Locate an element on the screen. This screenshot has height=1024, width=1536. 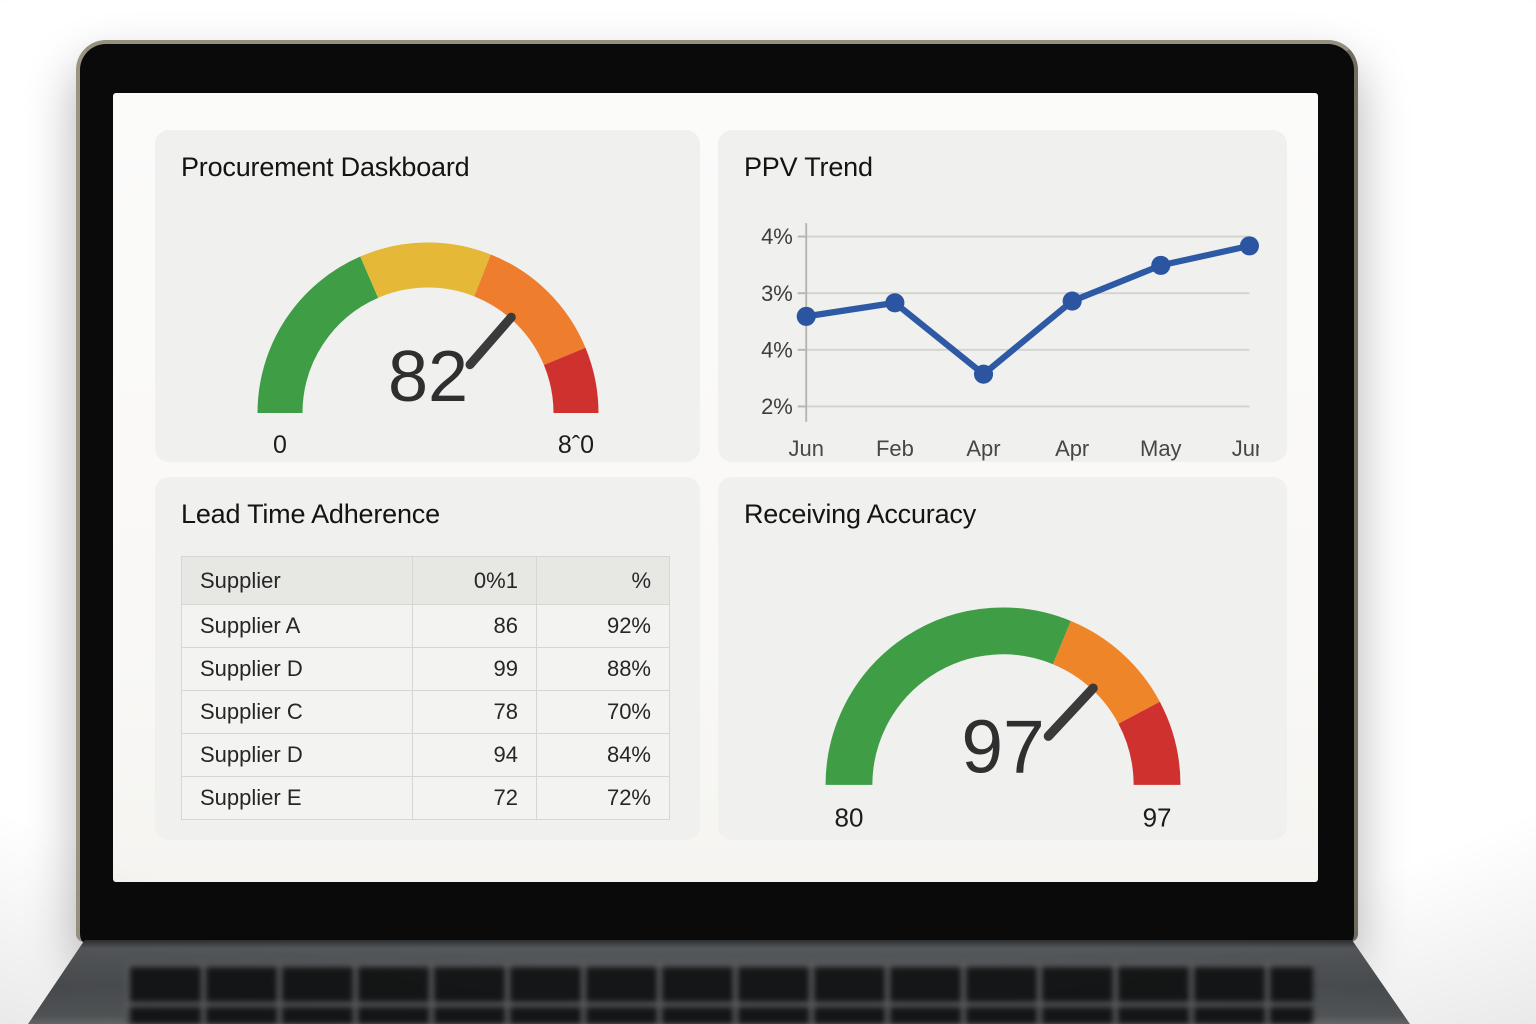
card-receiving-accuracy: Receiving Accuracy 97 80 97 is located at coordinates (1002, 658).